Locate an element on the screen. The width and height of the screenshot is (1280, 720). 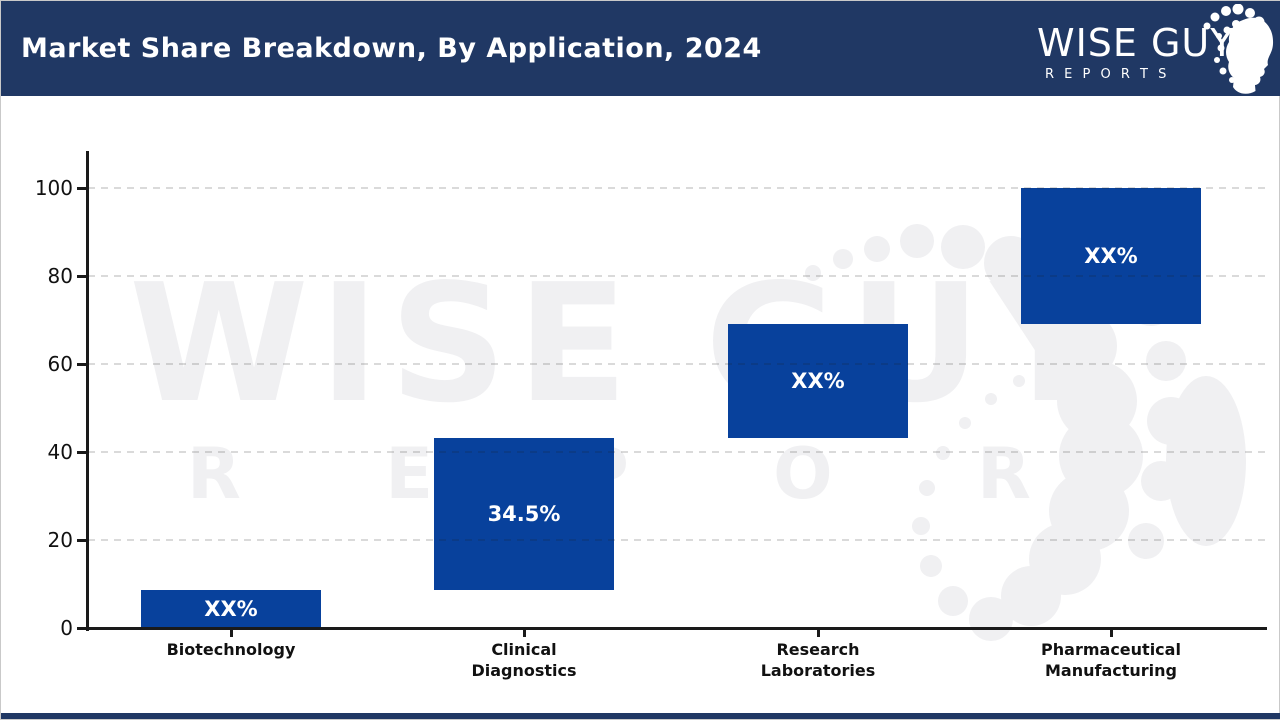
x-category-label-line: Biotechnology is located at coordinates (231, 649).